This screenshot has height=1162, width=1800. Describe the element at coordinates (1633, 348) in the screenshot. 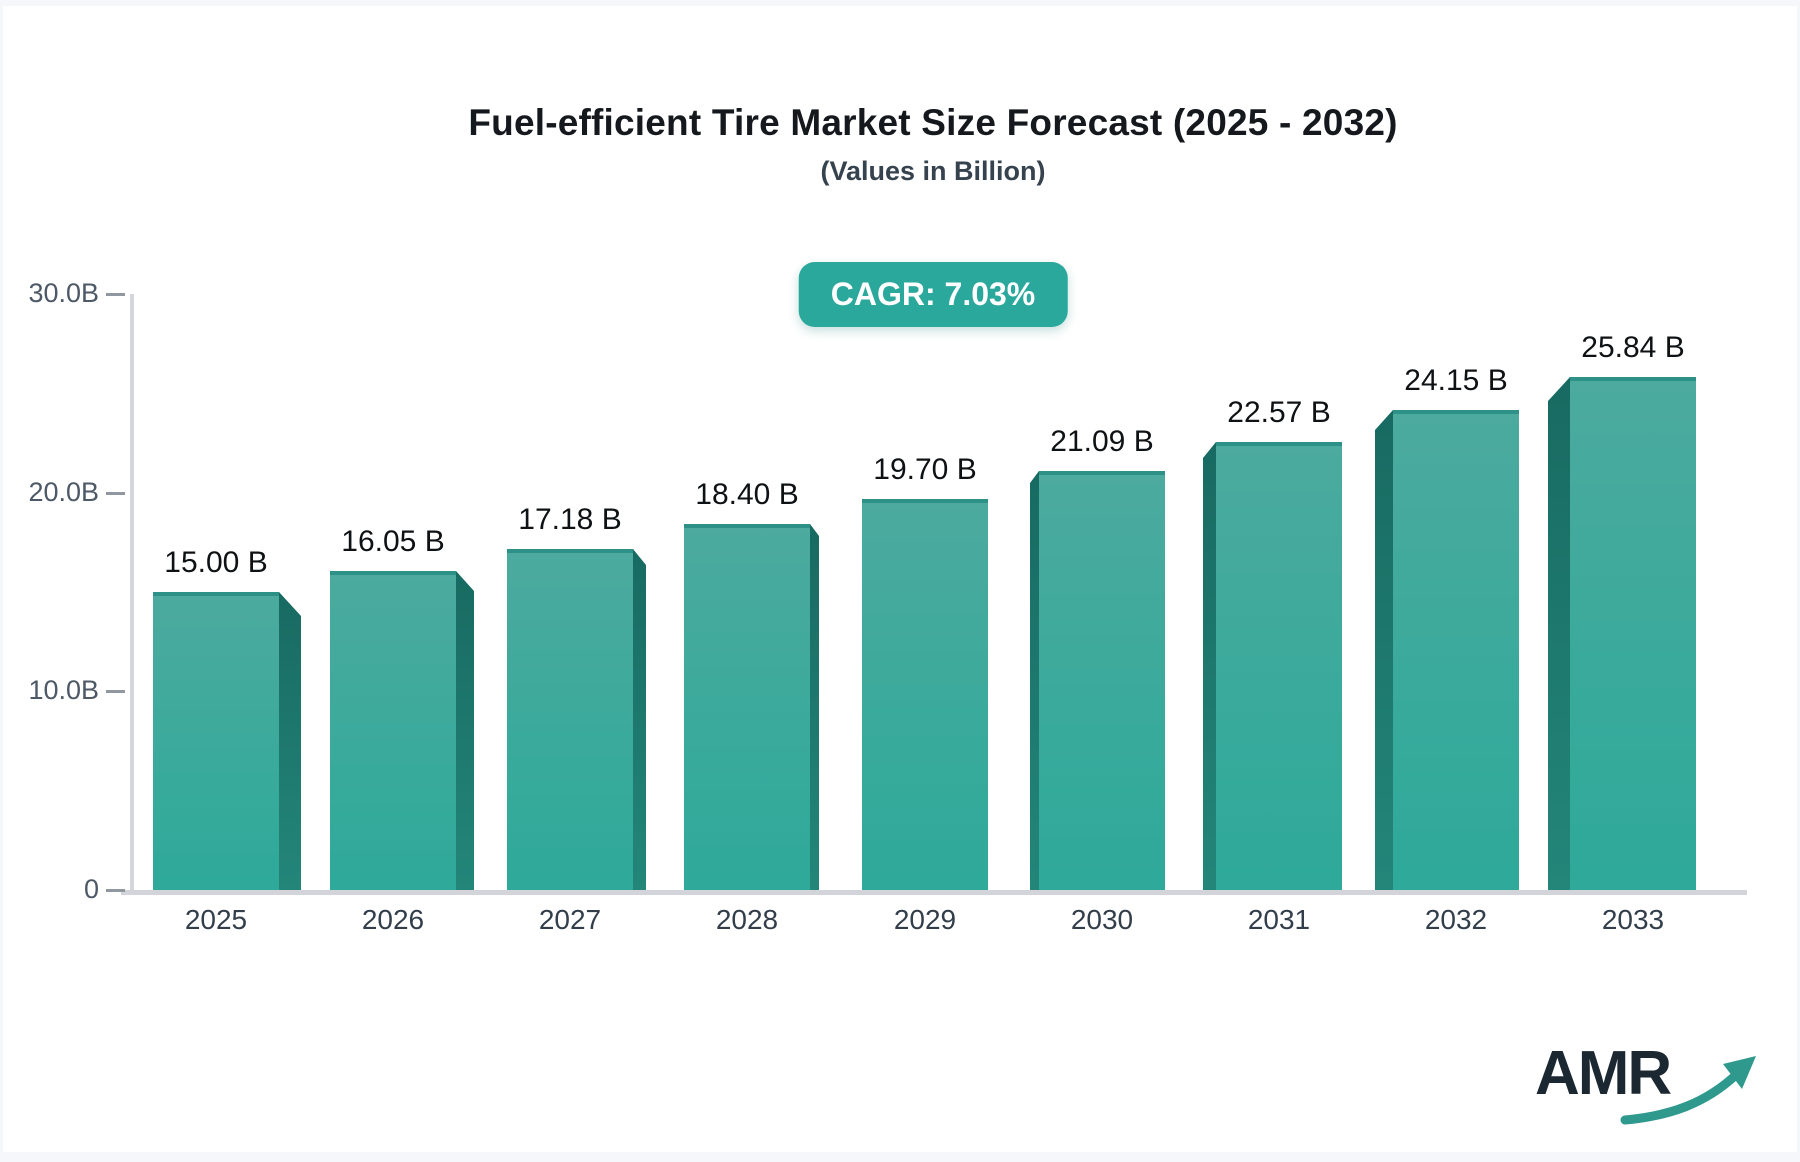

I see `bar-value-label: 25.84 B` at that location.